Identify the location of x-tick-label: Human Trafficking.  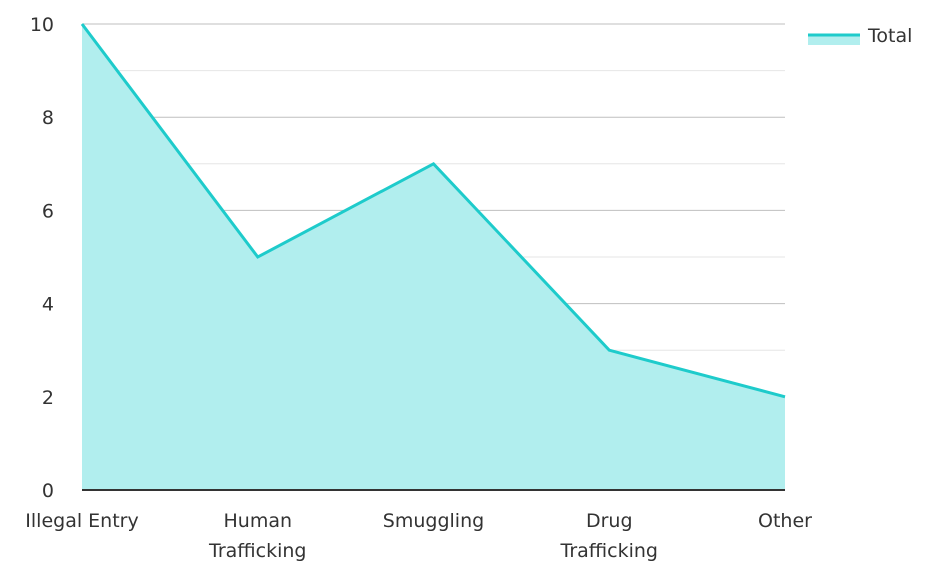
(257, 536).